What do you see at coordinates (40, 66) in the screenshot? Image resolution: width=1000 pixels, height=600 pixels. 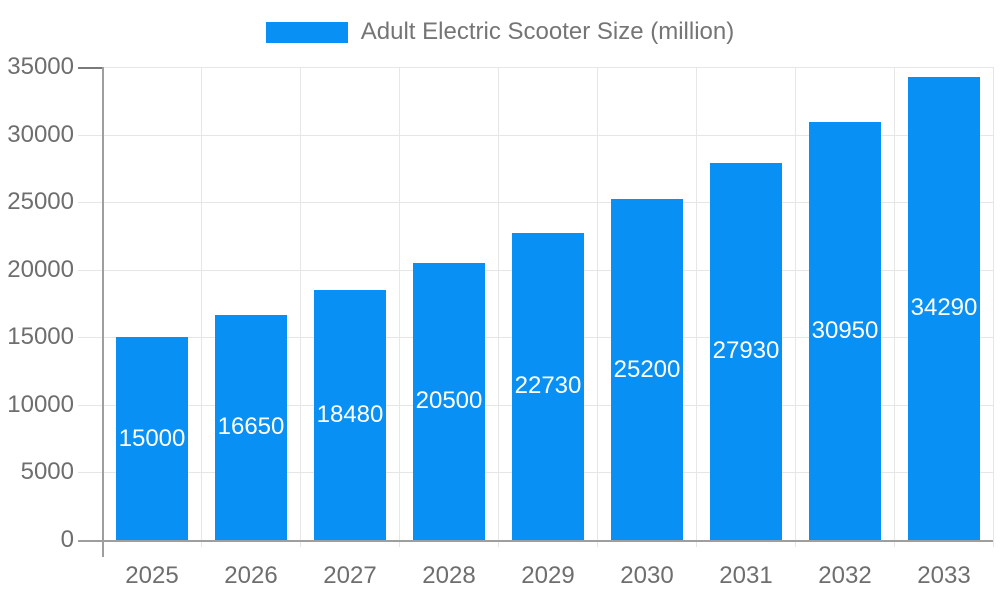 I see `y-tick-label: 35000` at bounding box center [40, 66].